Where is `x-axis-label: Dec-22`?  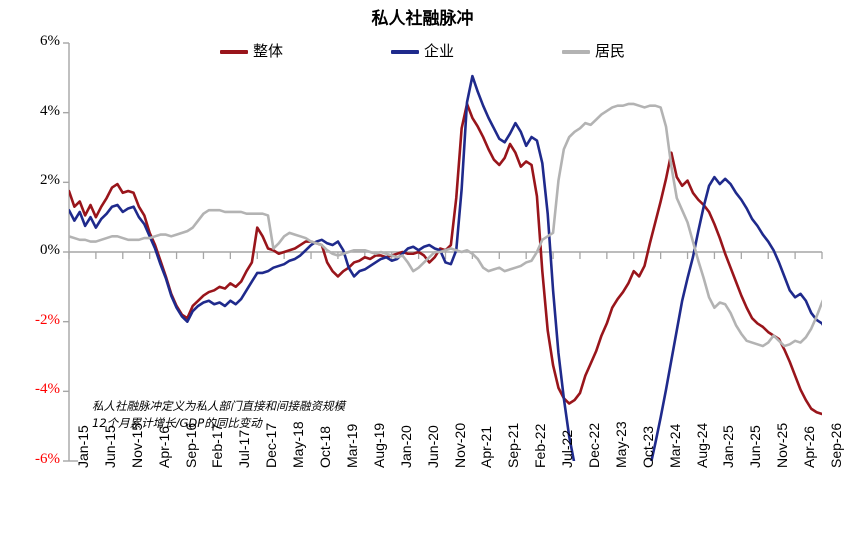
x-axis-label: Dec-22 is located at coordinates (593, 445).